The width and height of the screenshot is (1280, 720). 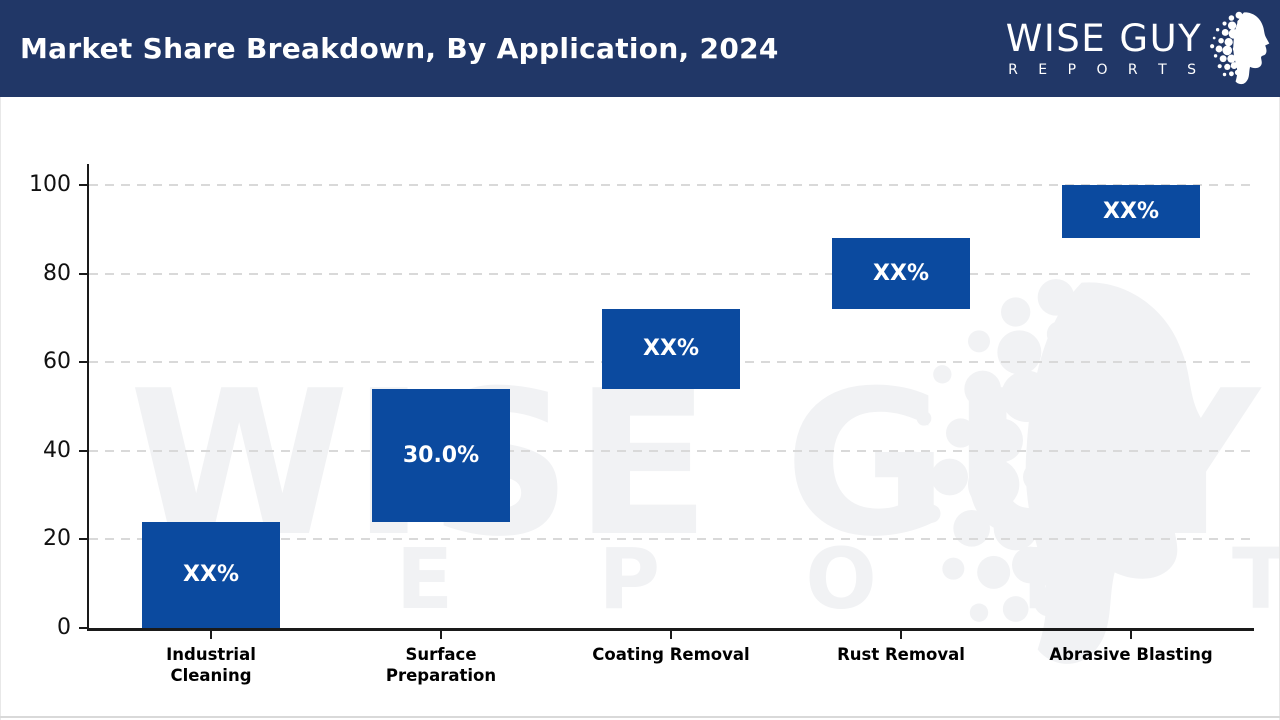 I want to click on y-tick-label: 80, so click(x=57, y=273).